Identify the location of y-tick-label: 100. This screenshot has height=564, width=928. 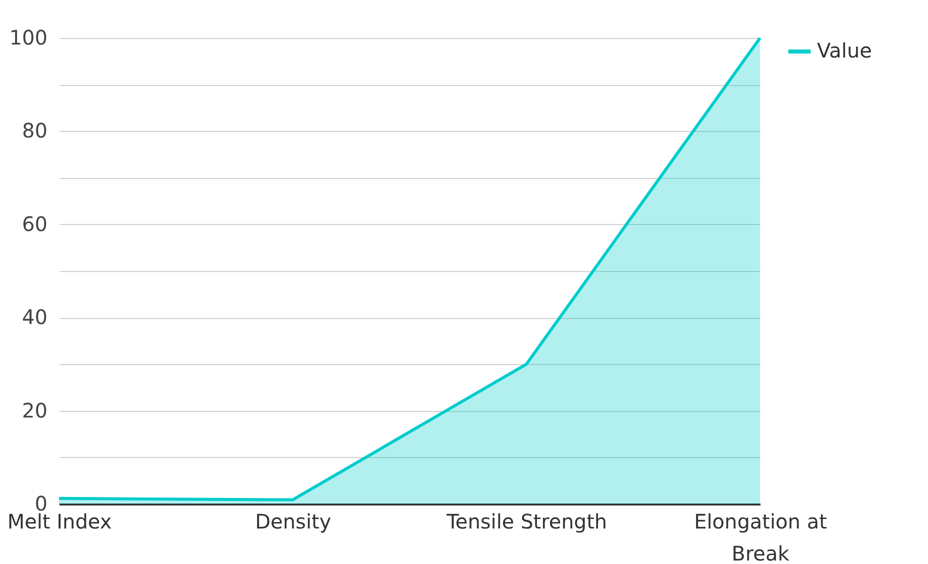
(28, 38).